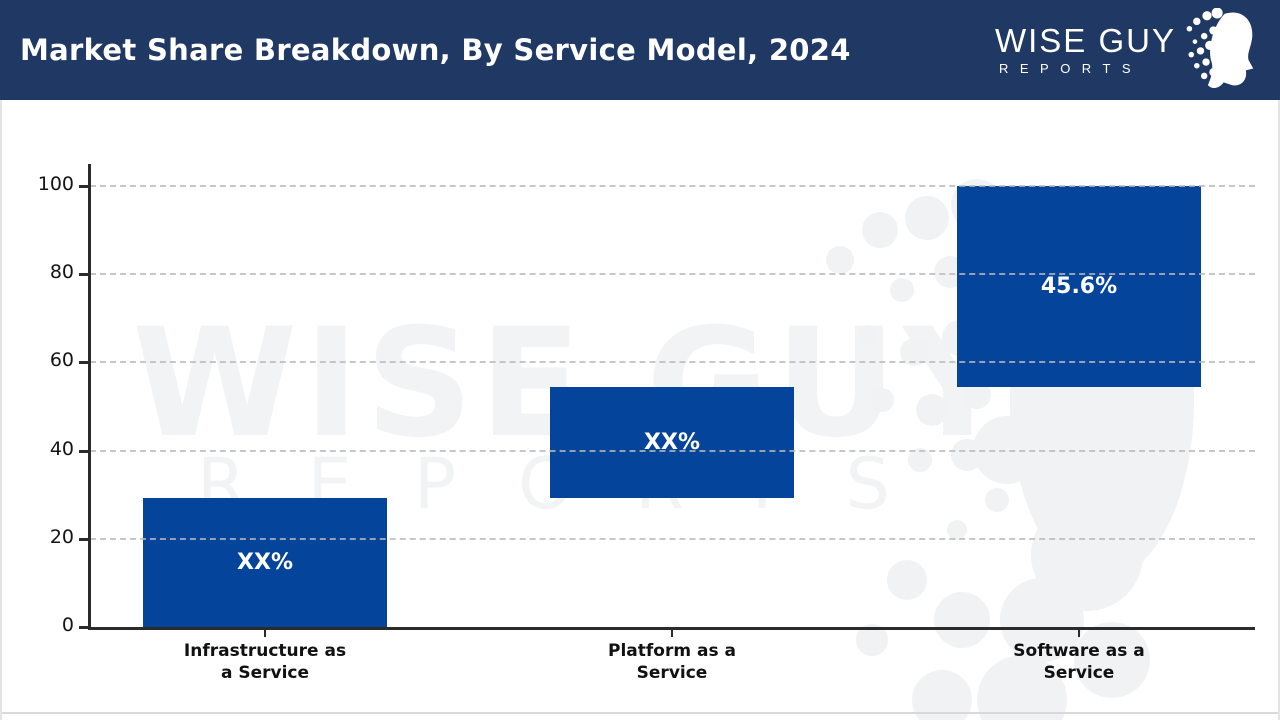 This screenshot has height=720, width=1280. Describe the element at coordinates (672, 662) in the screenshot. I see `x-axis-category: Platform as a Service` at that location.